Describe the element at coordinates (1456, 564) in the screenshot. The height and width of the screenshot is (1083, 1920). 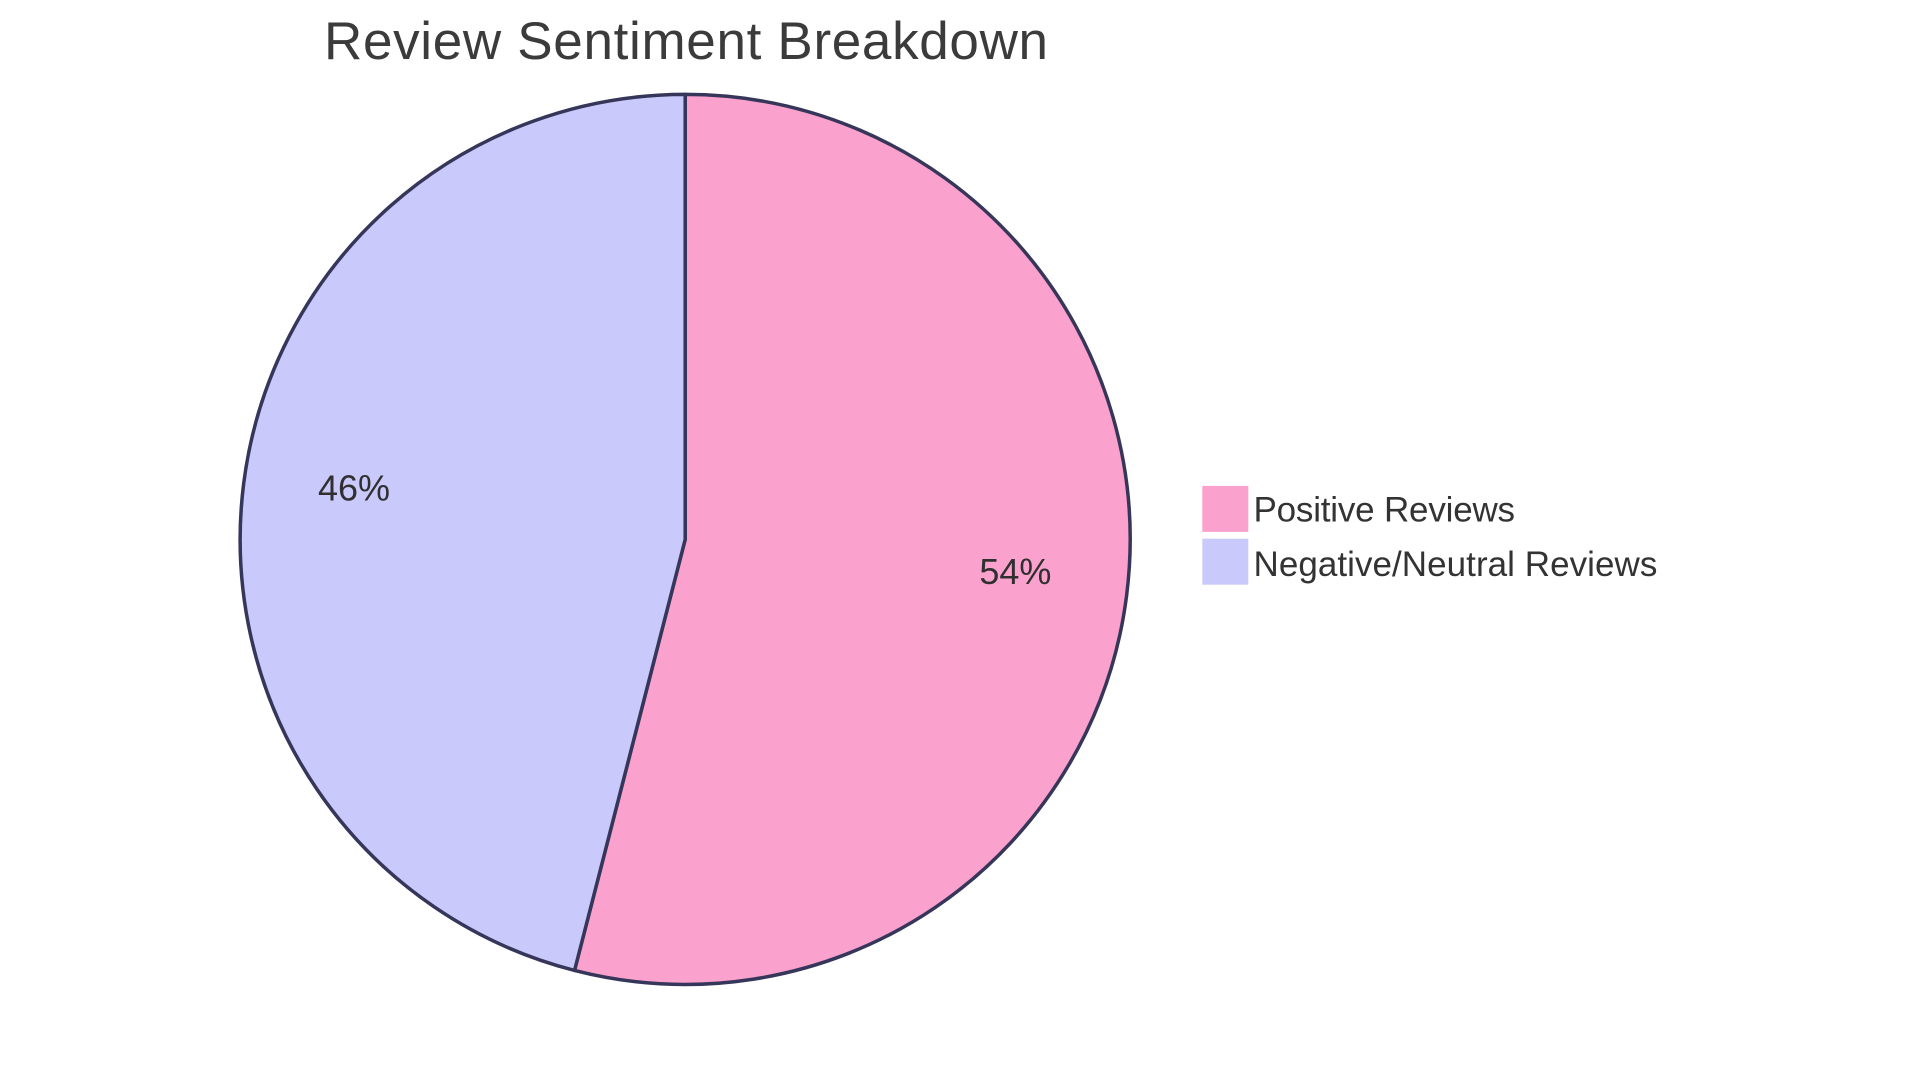
I see `svg-text: Negative/Neutral Reviews` at that location.